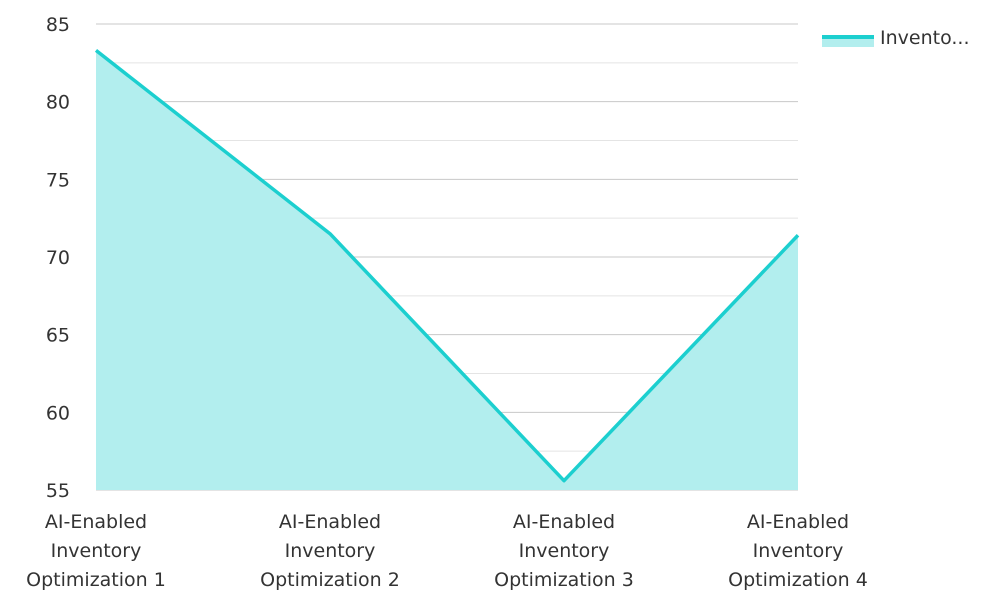  I want to click on x-tick-label: AI-Enabled Inventory Optimization 1, so click(96, 551).